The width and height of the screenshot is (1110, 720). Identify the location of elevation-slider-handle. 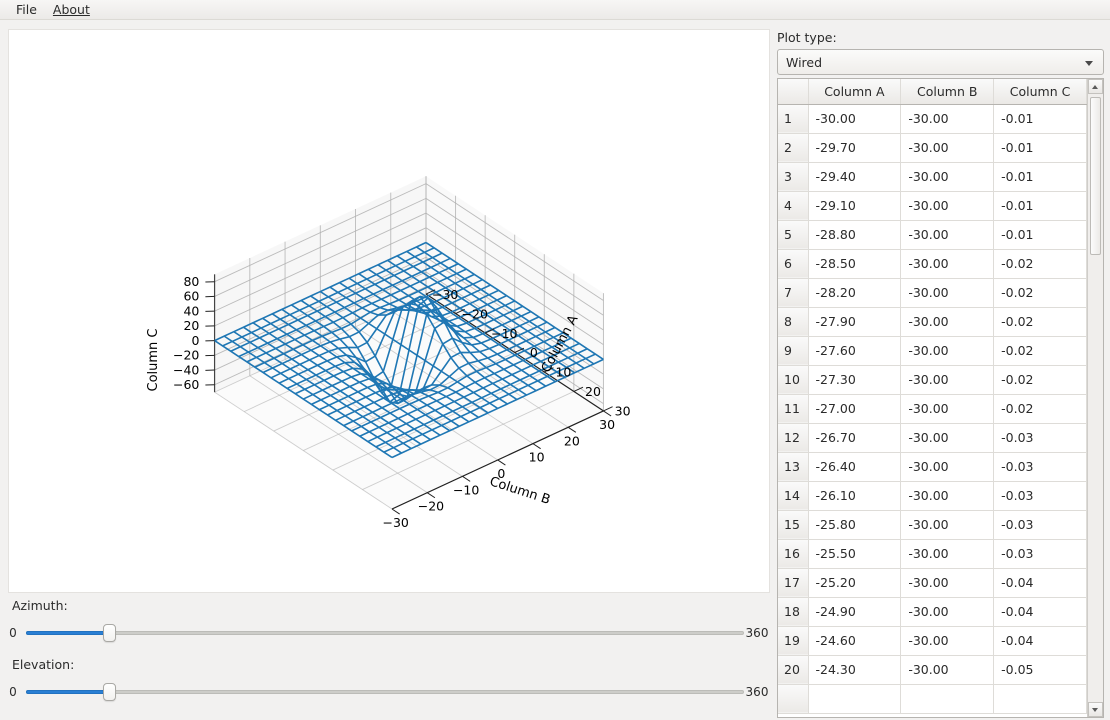
(109, 692).